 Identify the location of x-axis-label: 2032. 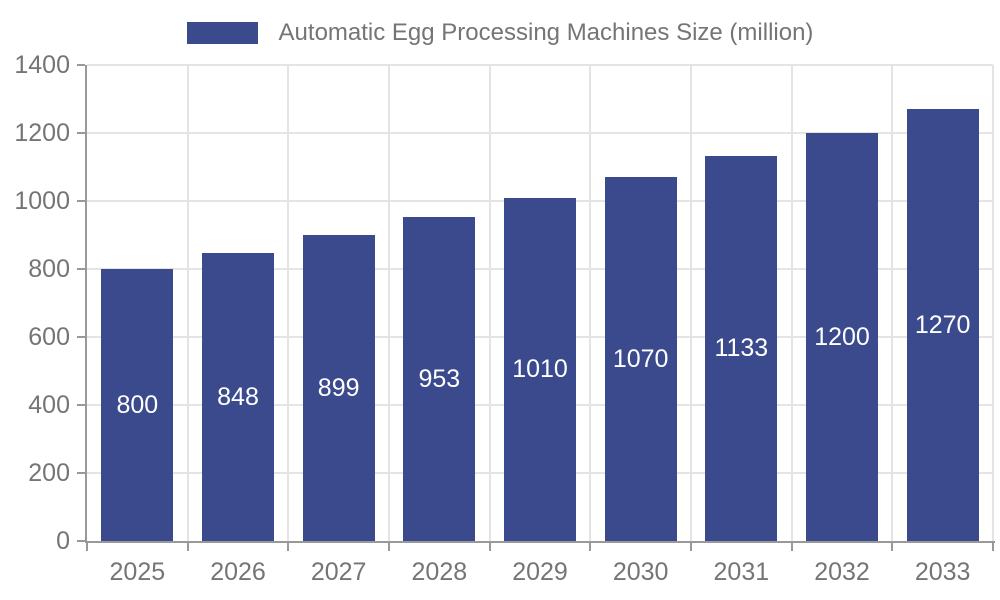
(842, 572).